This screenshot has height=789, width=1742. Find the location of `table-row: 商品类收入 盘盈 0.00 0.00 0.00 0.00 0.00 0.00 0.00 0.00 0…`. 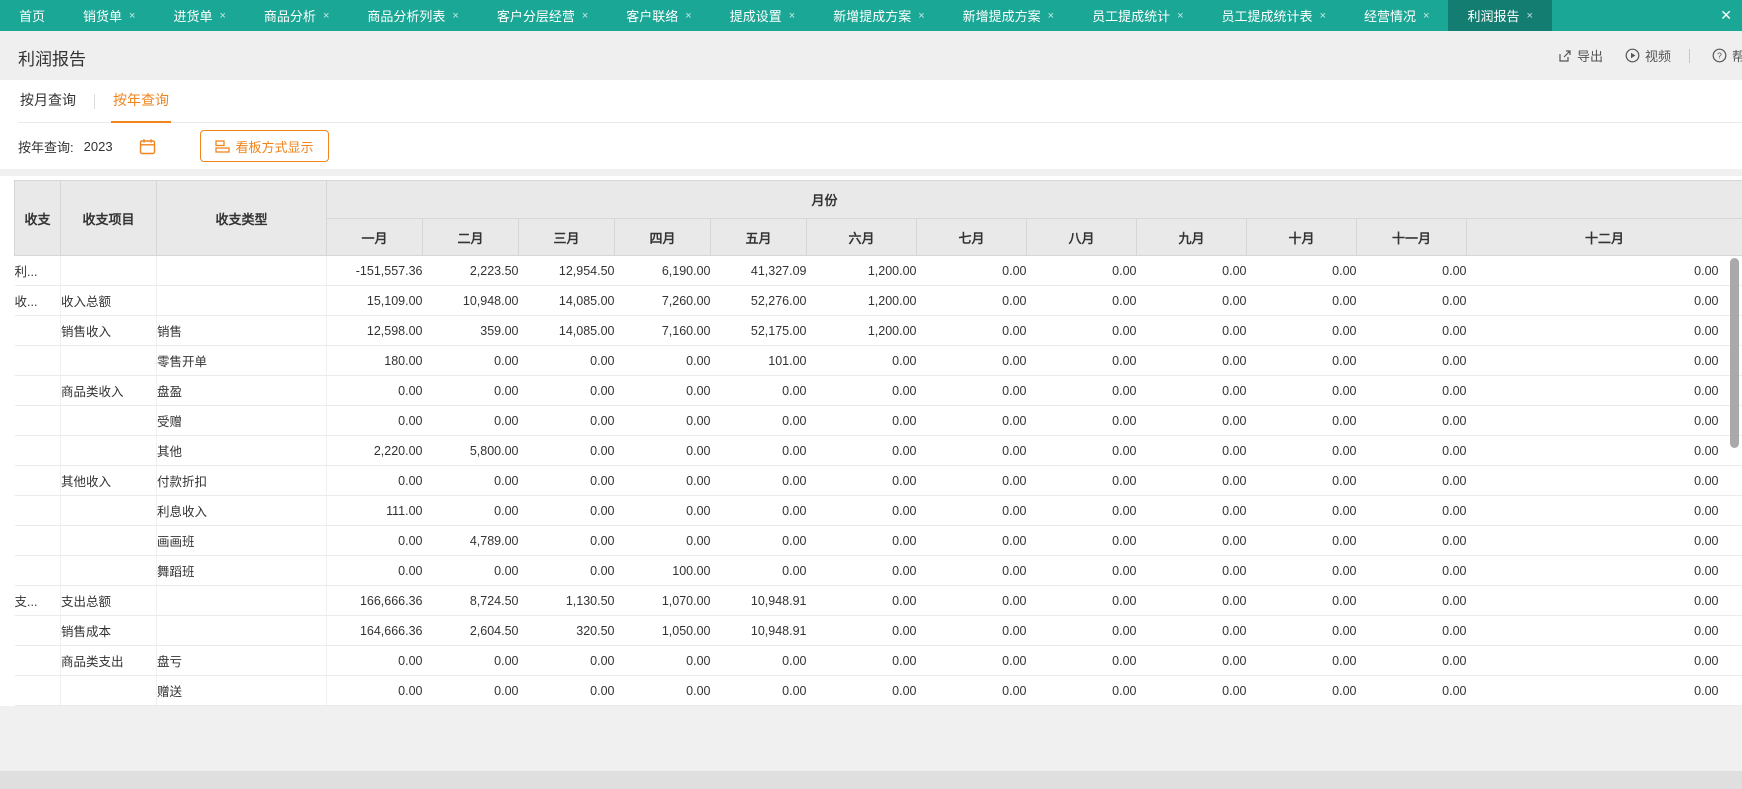

table-row: 商品类收入 盘盈 0.00 0.00 0.00 0.00 0.00 0.00 0.00 0.00 0… is located at coordinates (878, 390).